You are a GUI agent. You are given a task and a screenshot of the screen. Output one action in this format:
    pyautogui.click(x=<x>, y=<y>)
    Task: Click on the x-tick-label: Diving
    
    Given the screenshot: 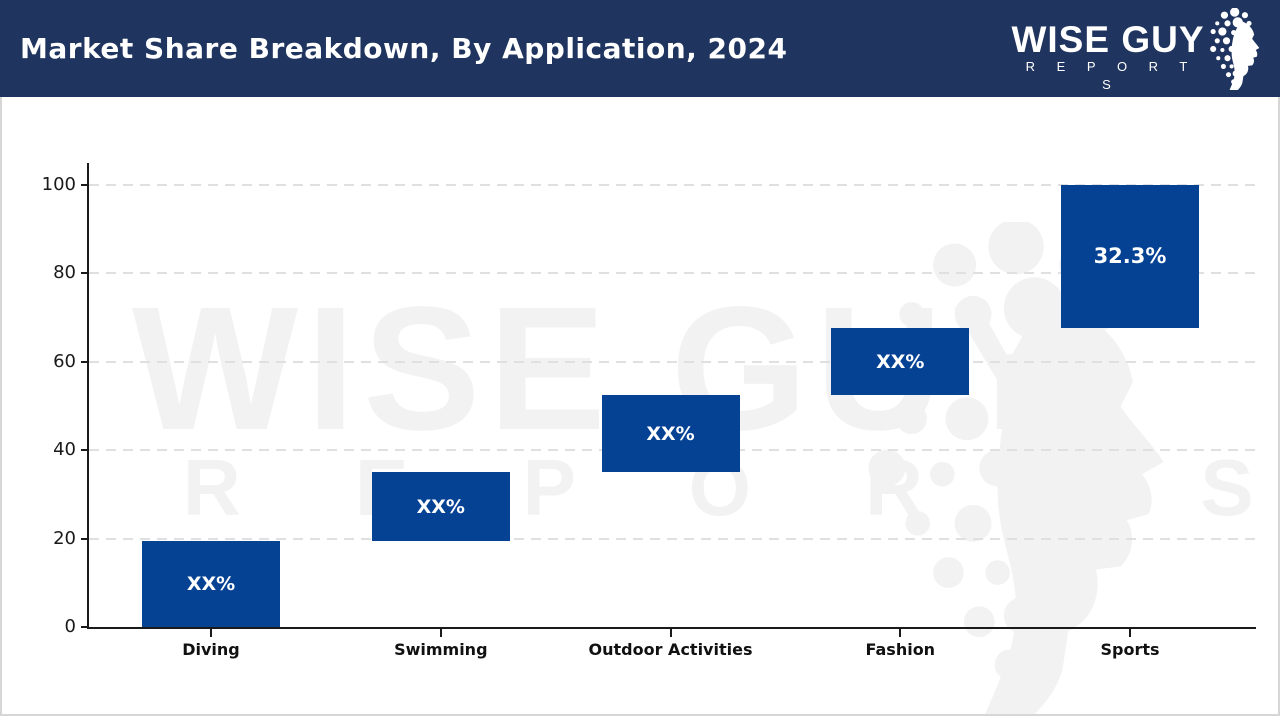 What is the action you would take?
    pyautogui.click(x=211, y=649)
    